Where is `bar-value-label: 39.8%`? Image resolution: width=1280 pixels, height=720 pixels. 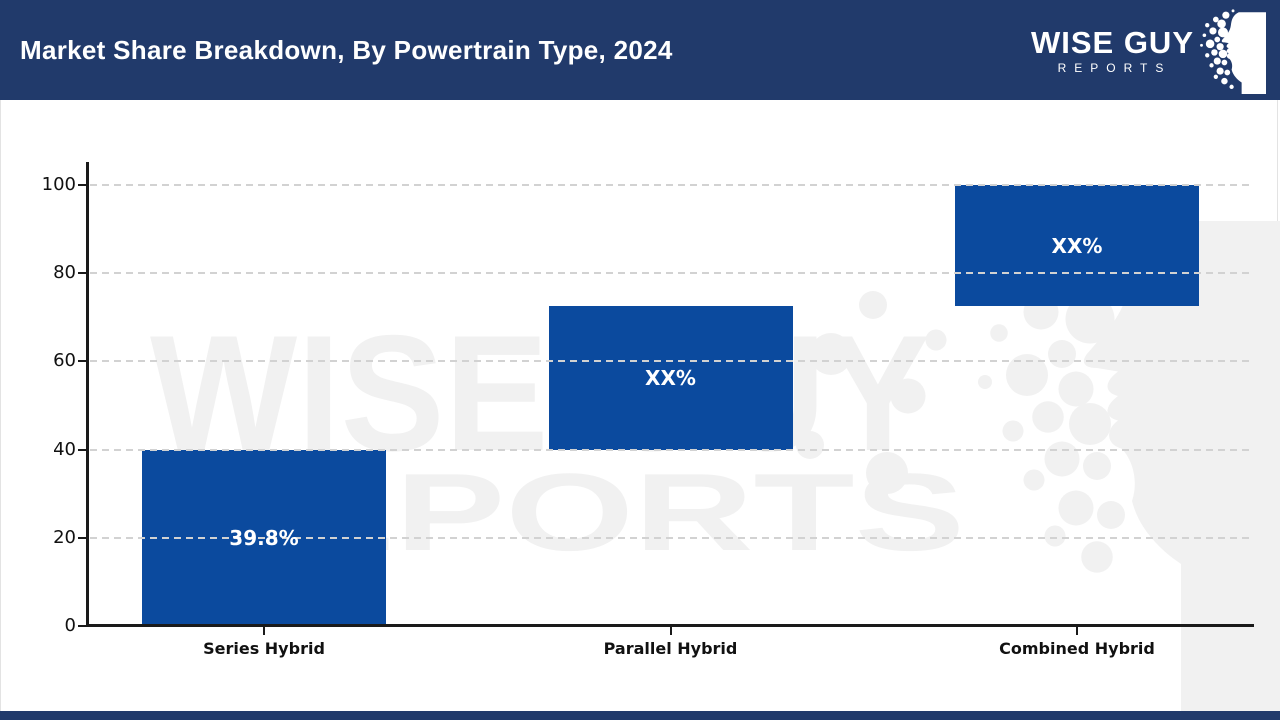 bar-value-label: 39.8% is located at coordinates (264, 538).